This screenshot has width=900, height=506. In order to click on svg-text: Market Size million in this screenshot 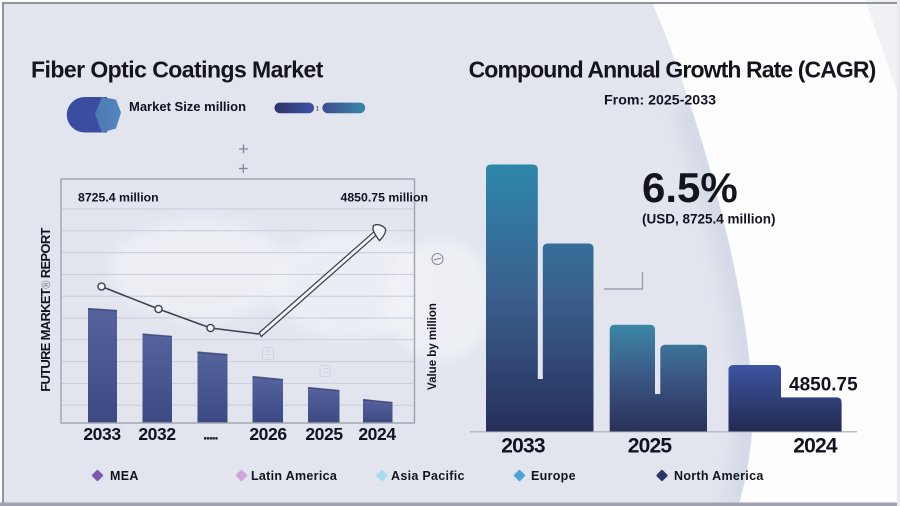, I will do `click(187, 106)`.